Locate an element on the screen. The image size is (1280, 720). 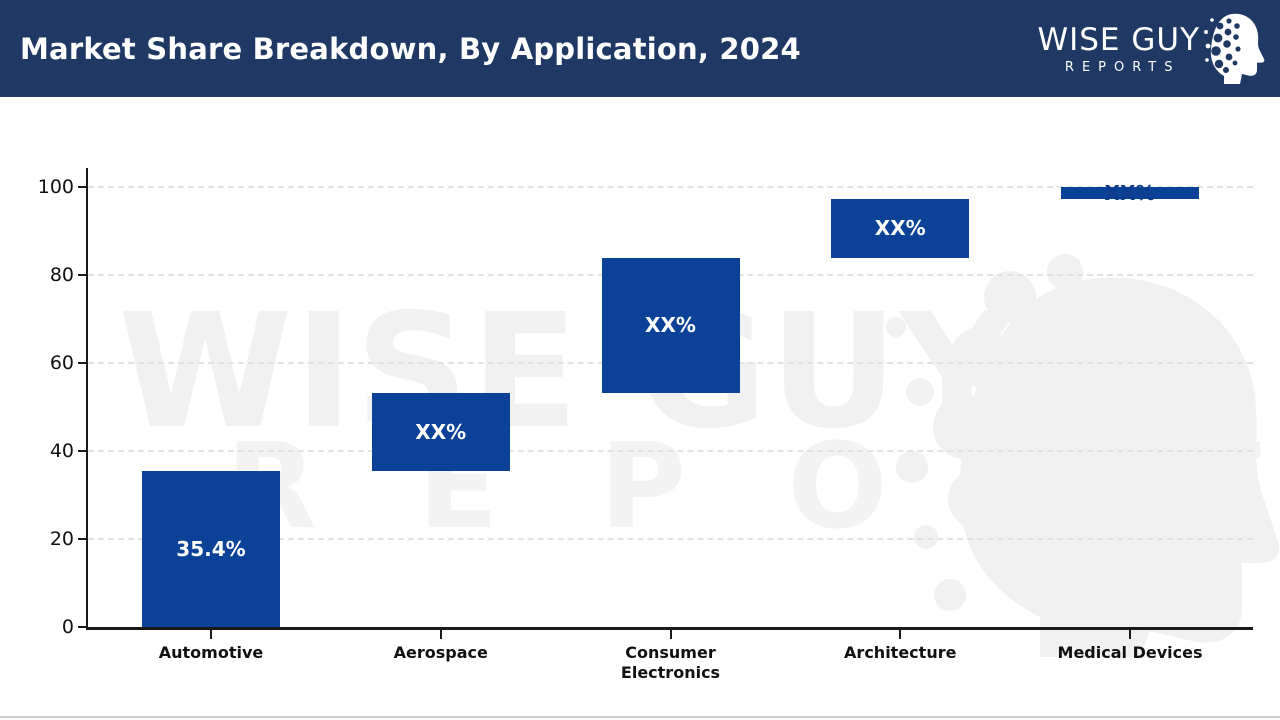
x-tick-label-medical-devices: Medical Devices is located at coordinates (1130, 652).